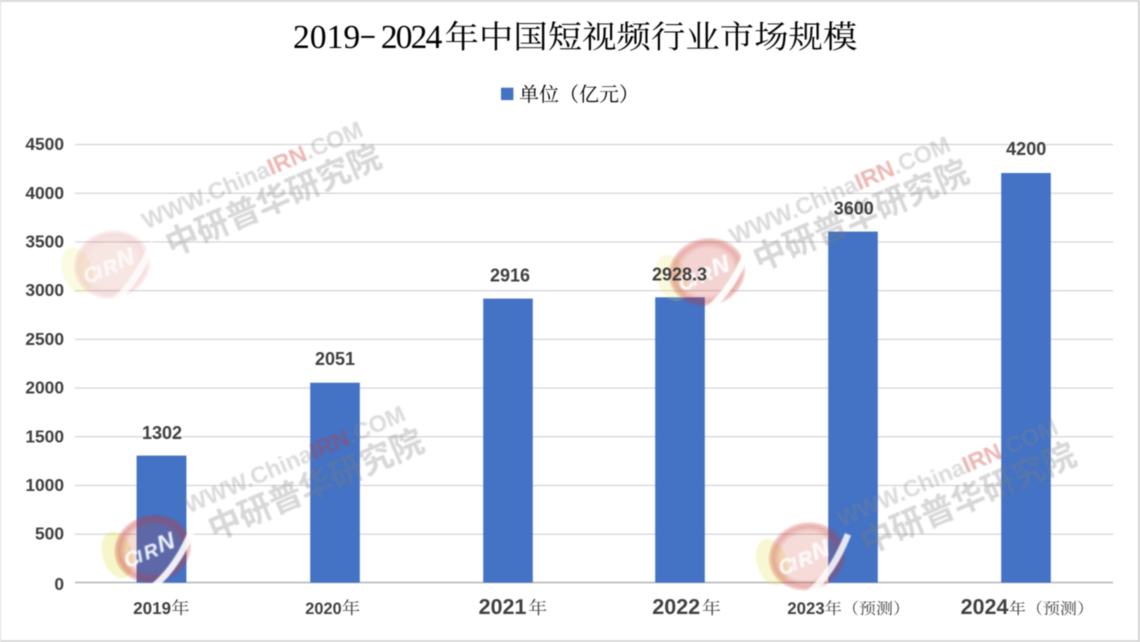  I want to click on svg-text: 1000, so click(44, 485).